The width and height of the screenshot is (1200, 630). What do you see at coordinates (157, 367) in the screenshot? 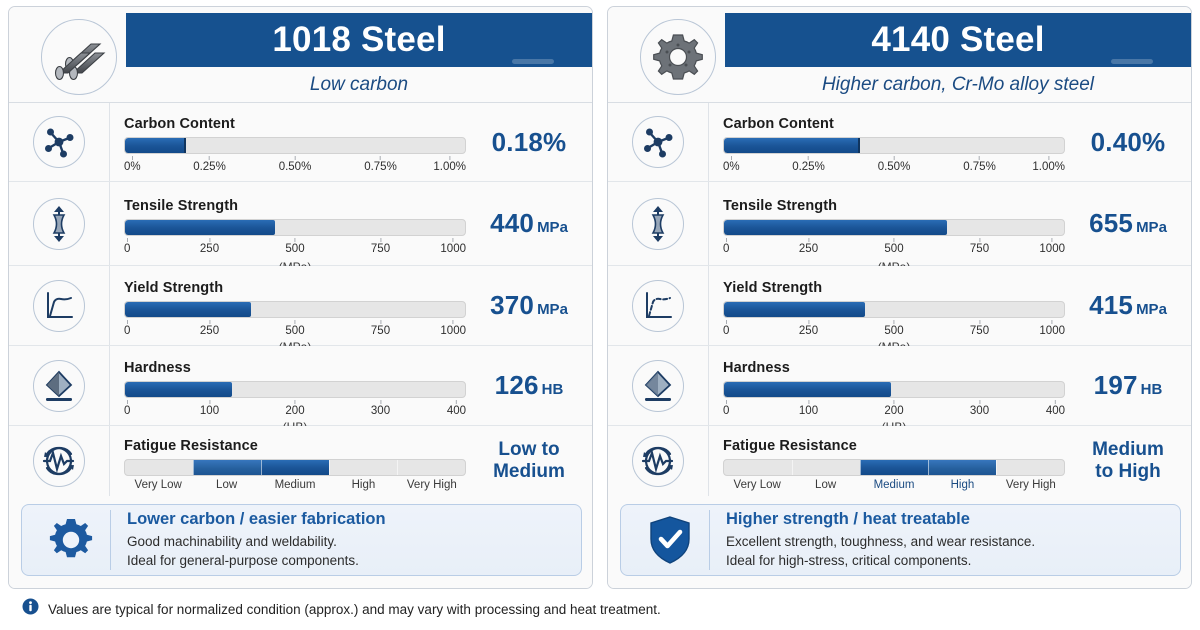
I see `metric-label: Hardness` at bounding box center [157, 367].